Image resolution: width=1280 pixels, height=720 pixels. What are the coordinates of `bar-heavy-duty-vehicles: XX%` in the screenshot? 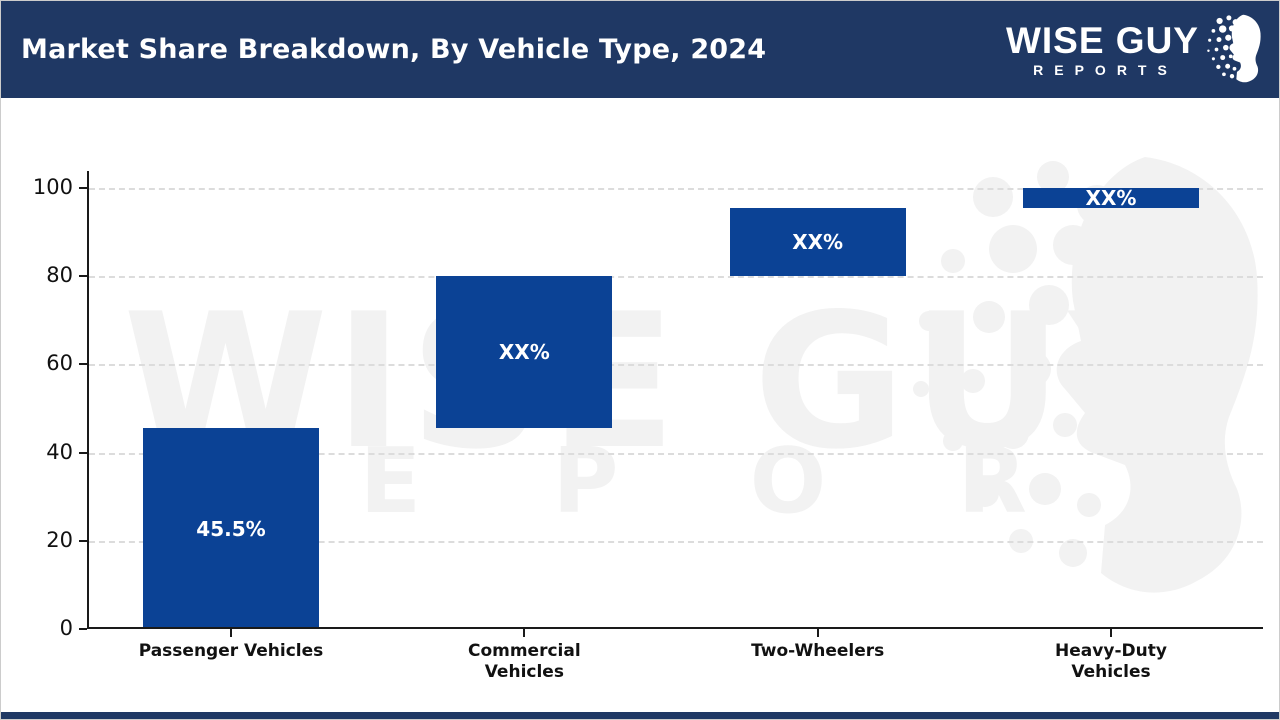 It's located at (1110, 197).